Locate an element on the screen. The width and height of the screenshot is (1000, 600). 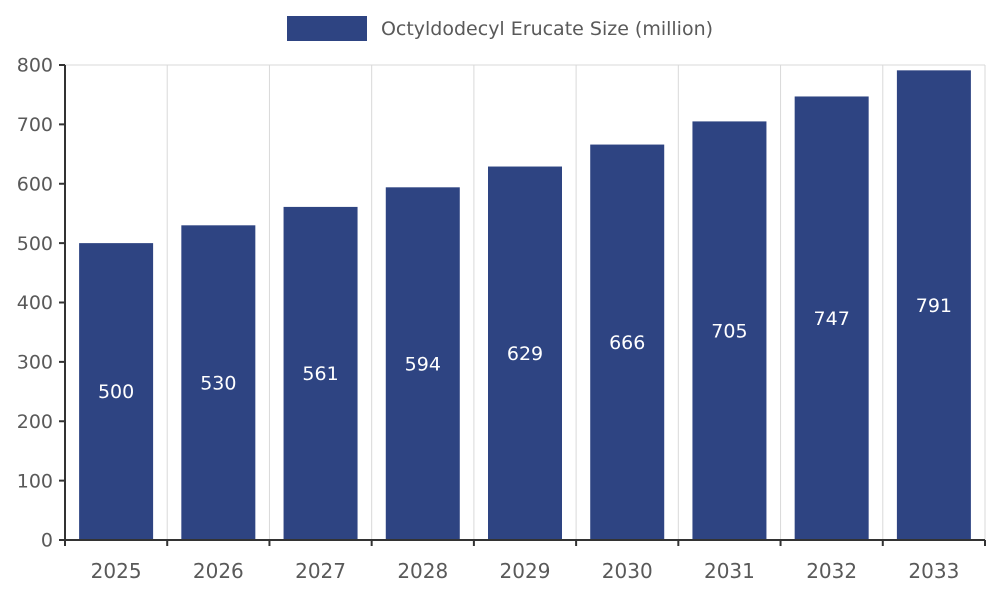
legend-label: Octyldodecyl Erucate Size (million) is located at coordinates (547, 28).